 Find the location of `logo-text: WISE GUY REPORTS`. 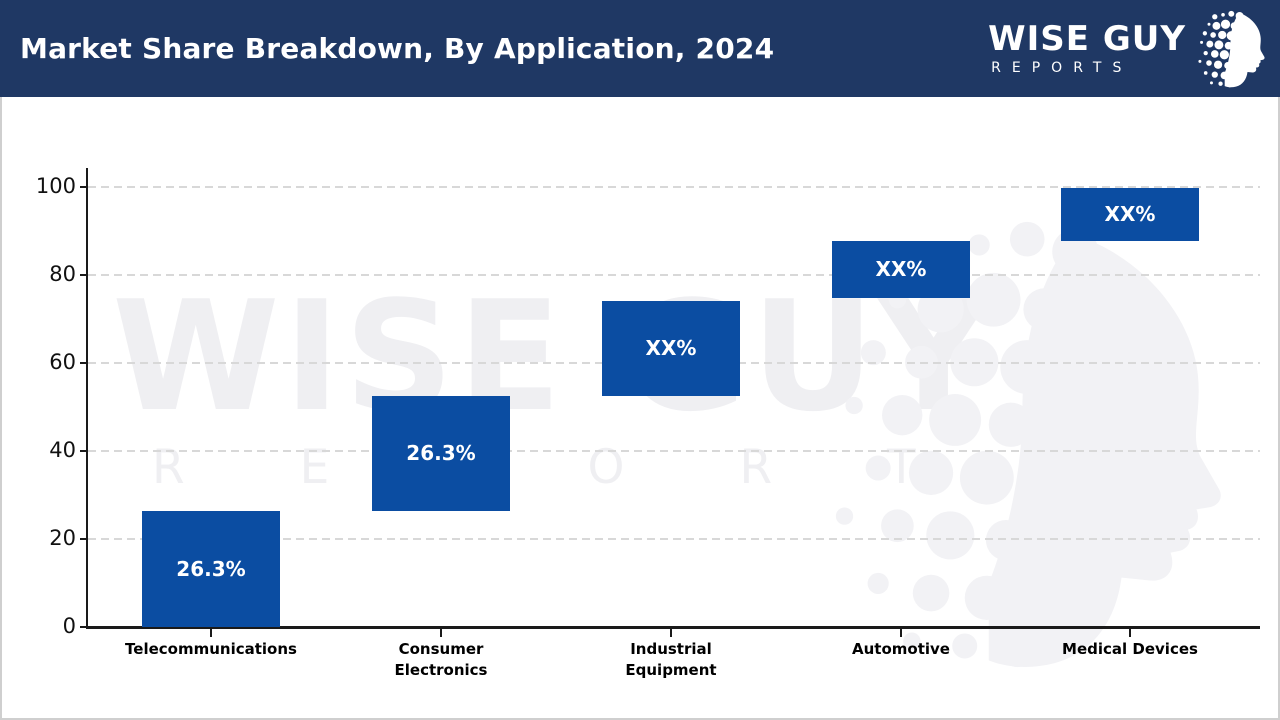

logo-text: WISE GUY REPORTS is located at coordinates (1087, 48).